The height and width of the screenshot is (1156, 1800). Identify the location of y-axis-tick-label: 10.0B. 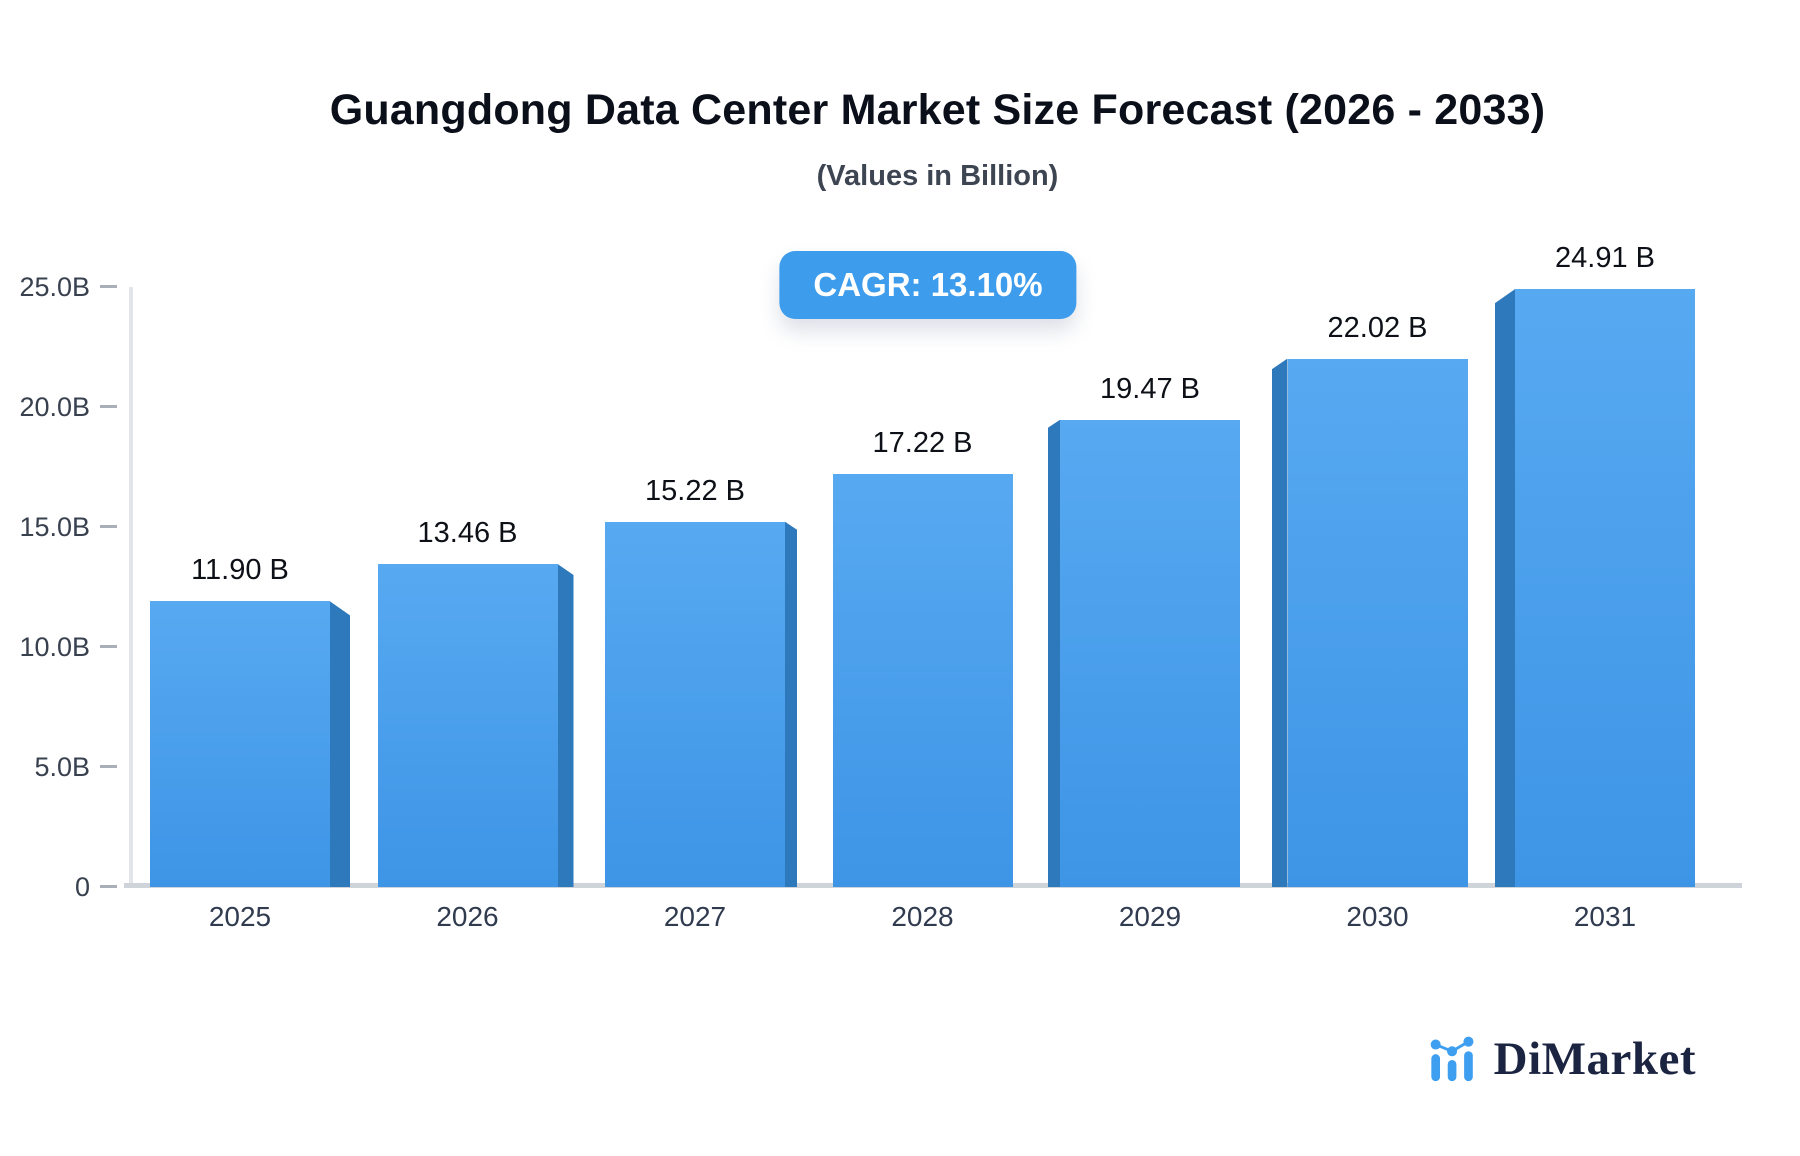
(54, 647).